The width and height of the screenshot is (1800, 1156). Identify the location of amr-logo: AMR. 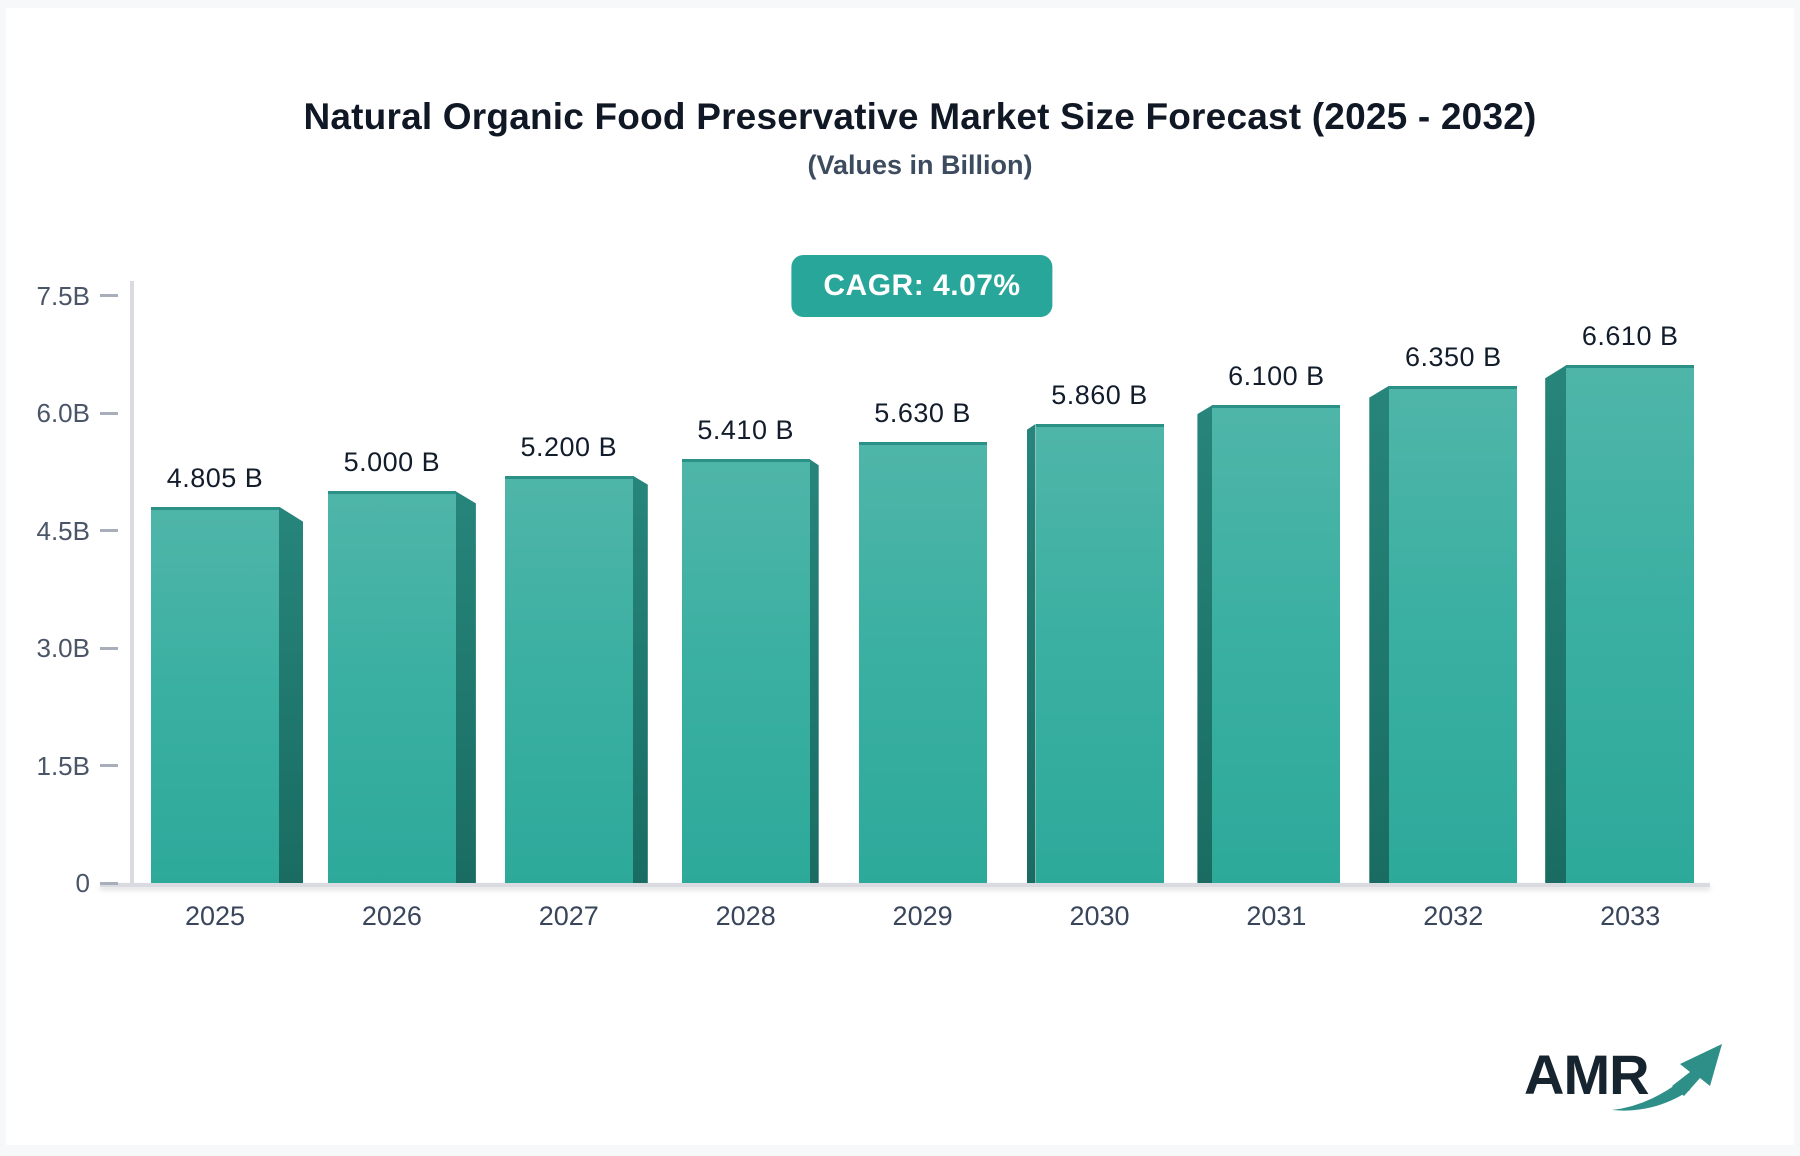
(1624, 1081).